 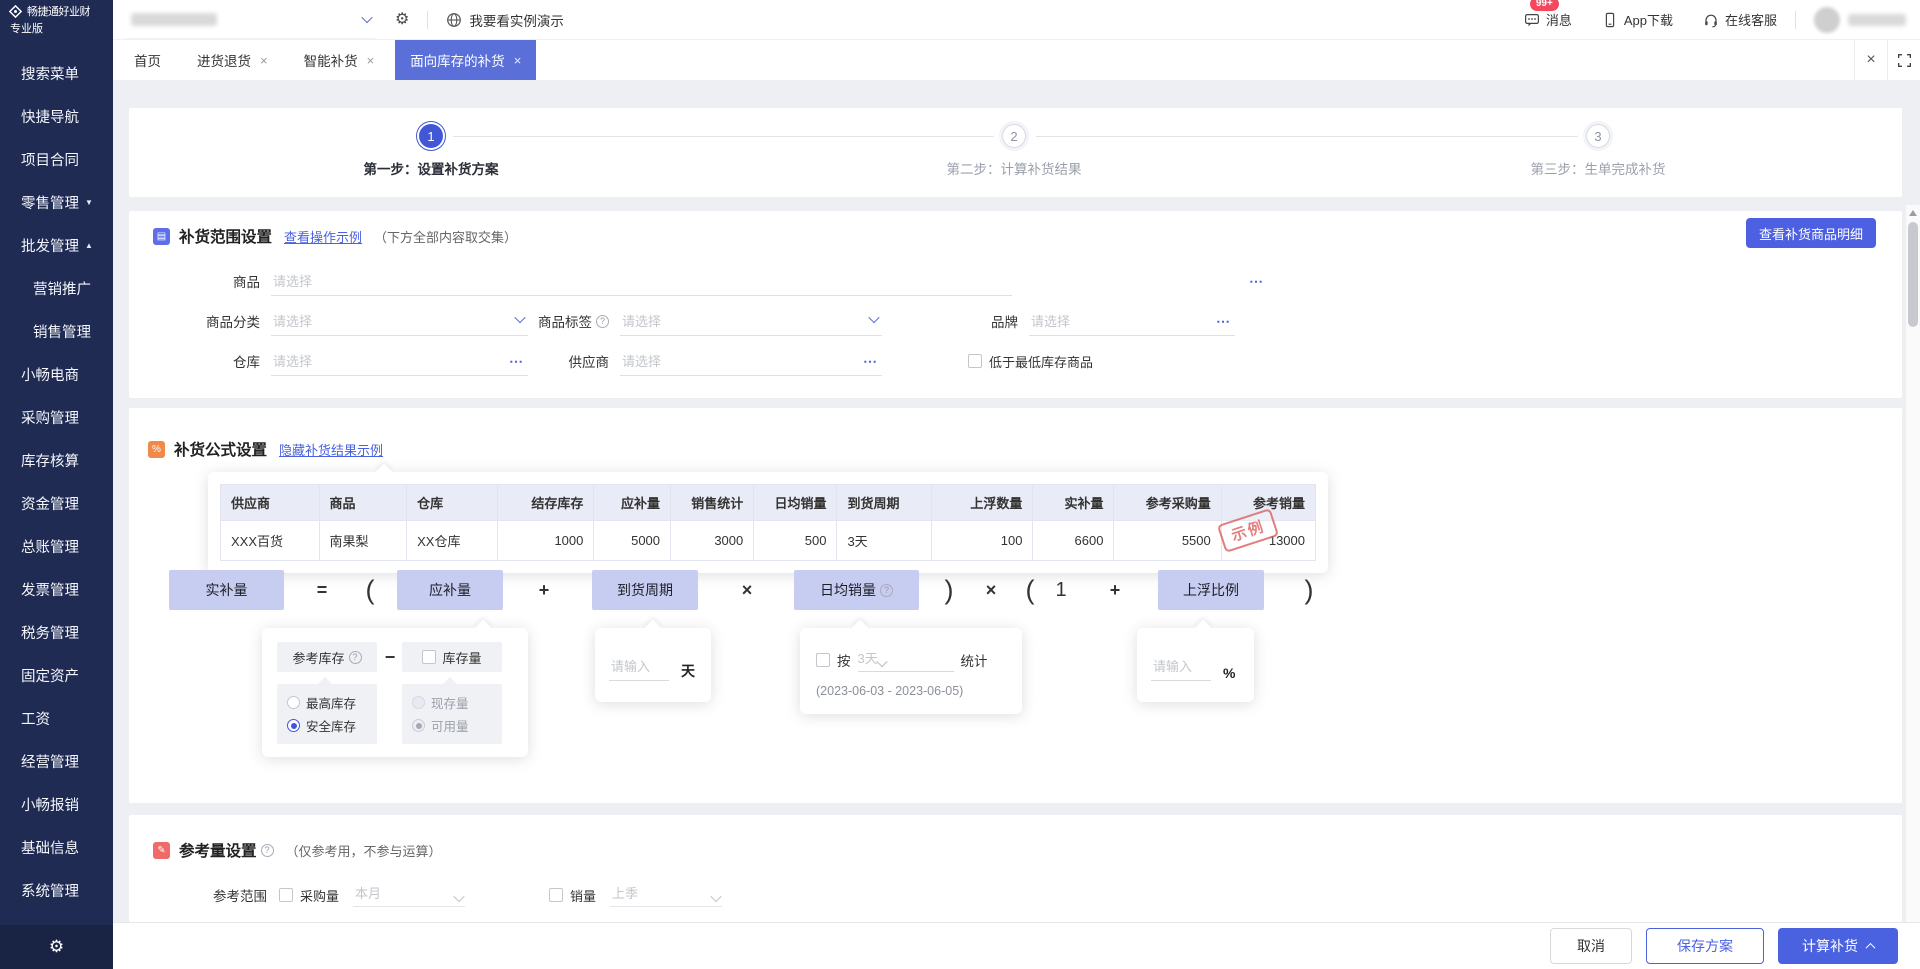 What do you see at coordinates (147, 61) in the screenshot?
I see `tab-home: 首页` at bounding box center [147, 61].